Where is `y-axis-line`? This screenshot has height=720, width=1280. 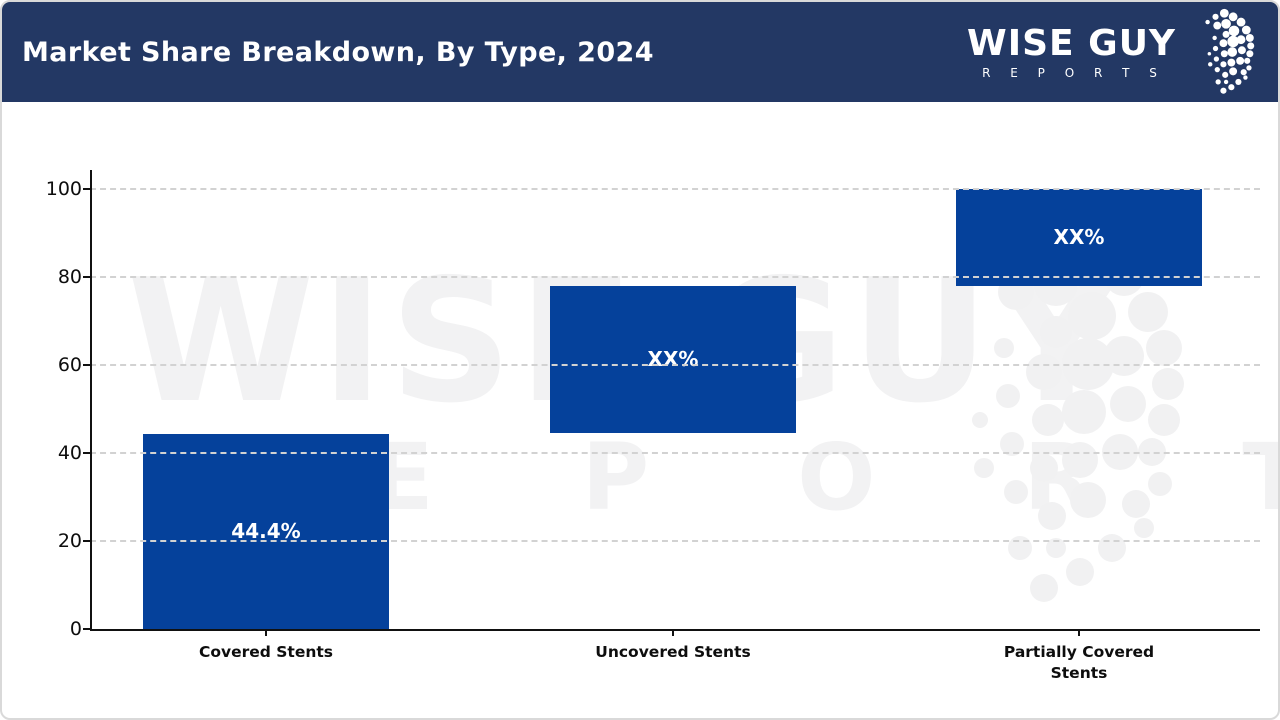
y-axis-line is located at coordinates (91, 400).